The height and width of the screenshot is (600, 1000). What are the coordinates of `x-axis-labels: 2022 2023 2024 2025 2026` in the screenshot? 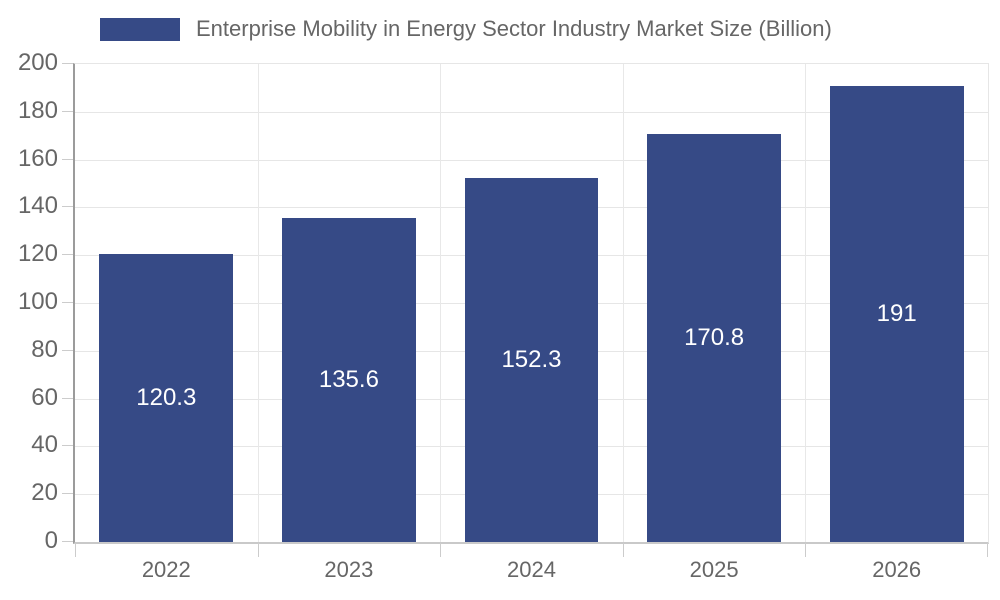 It's located at (531, 572).